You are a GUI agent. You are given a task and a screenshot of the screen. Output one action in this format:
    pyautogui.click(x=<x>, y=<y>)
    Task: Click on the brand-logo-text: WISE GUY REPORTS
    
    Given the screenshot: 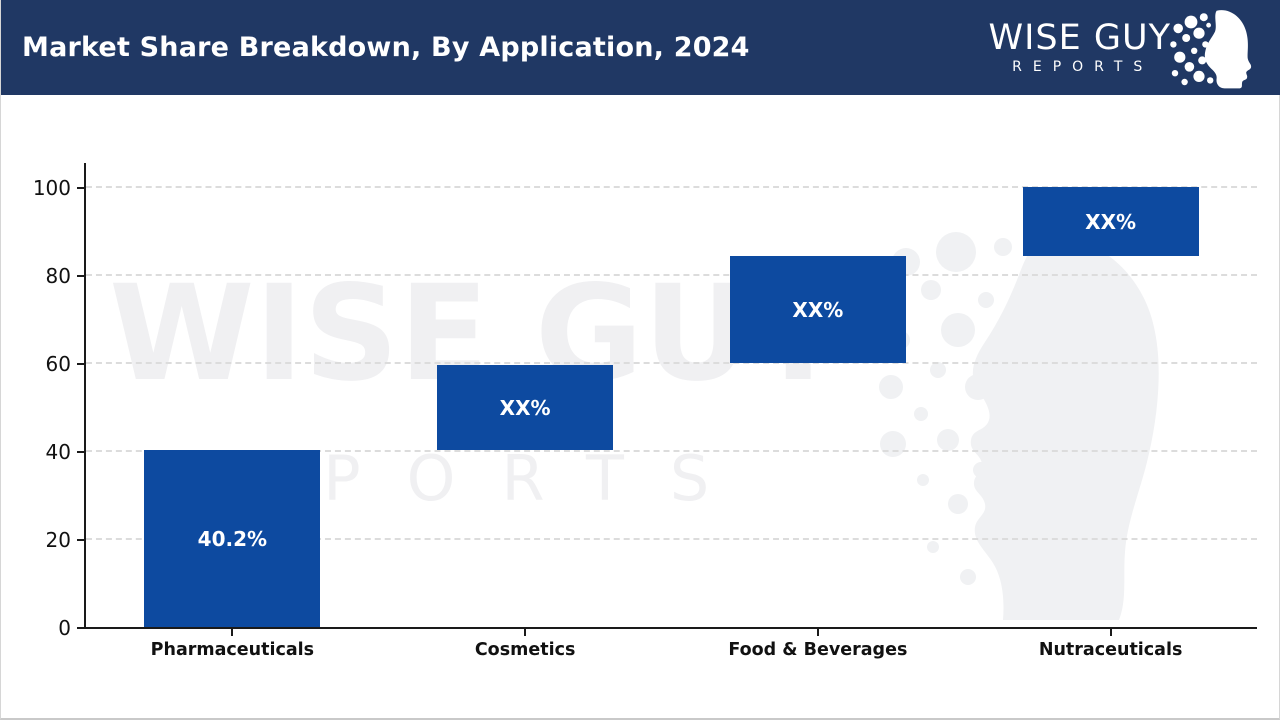 What is the action you would take?
    pyautogui.click(x=1079, y=46)
    